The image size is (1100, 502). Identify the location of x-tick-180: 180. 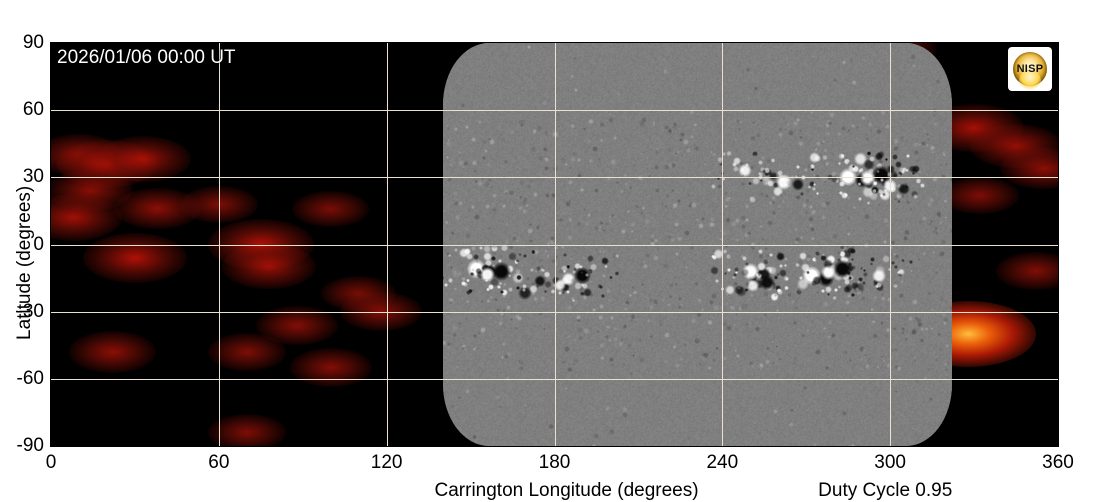
(554, 462).